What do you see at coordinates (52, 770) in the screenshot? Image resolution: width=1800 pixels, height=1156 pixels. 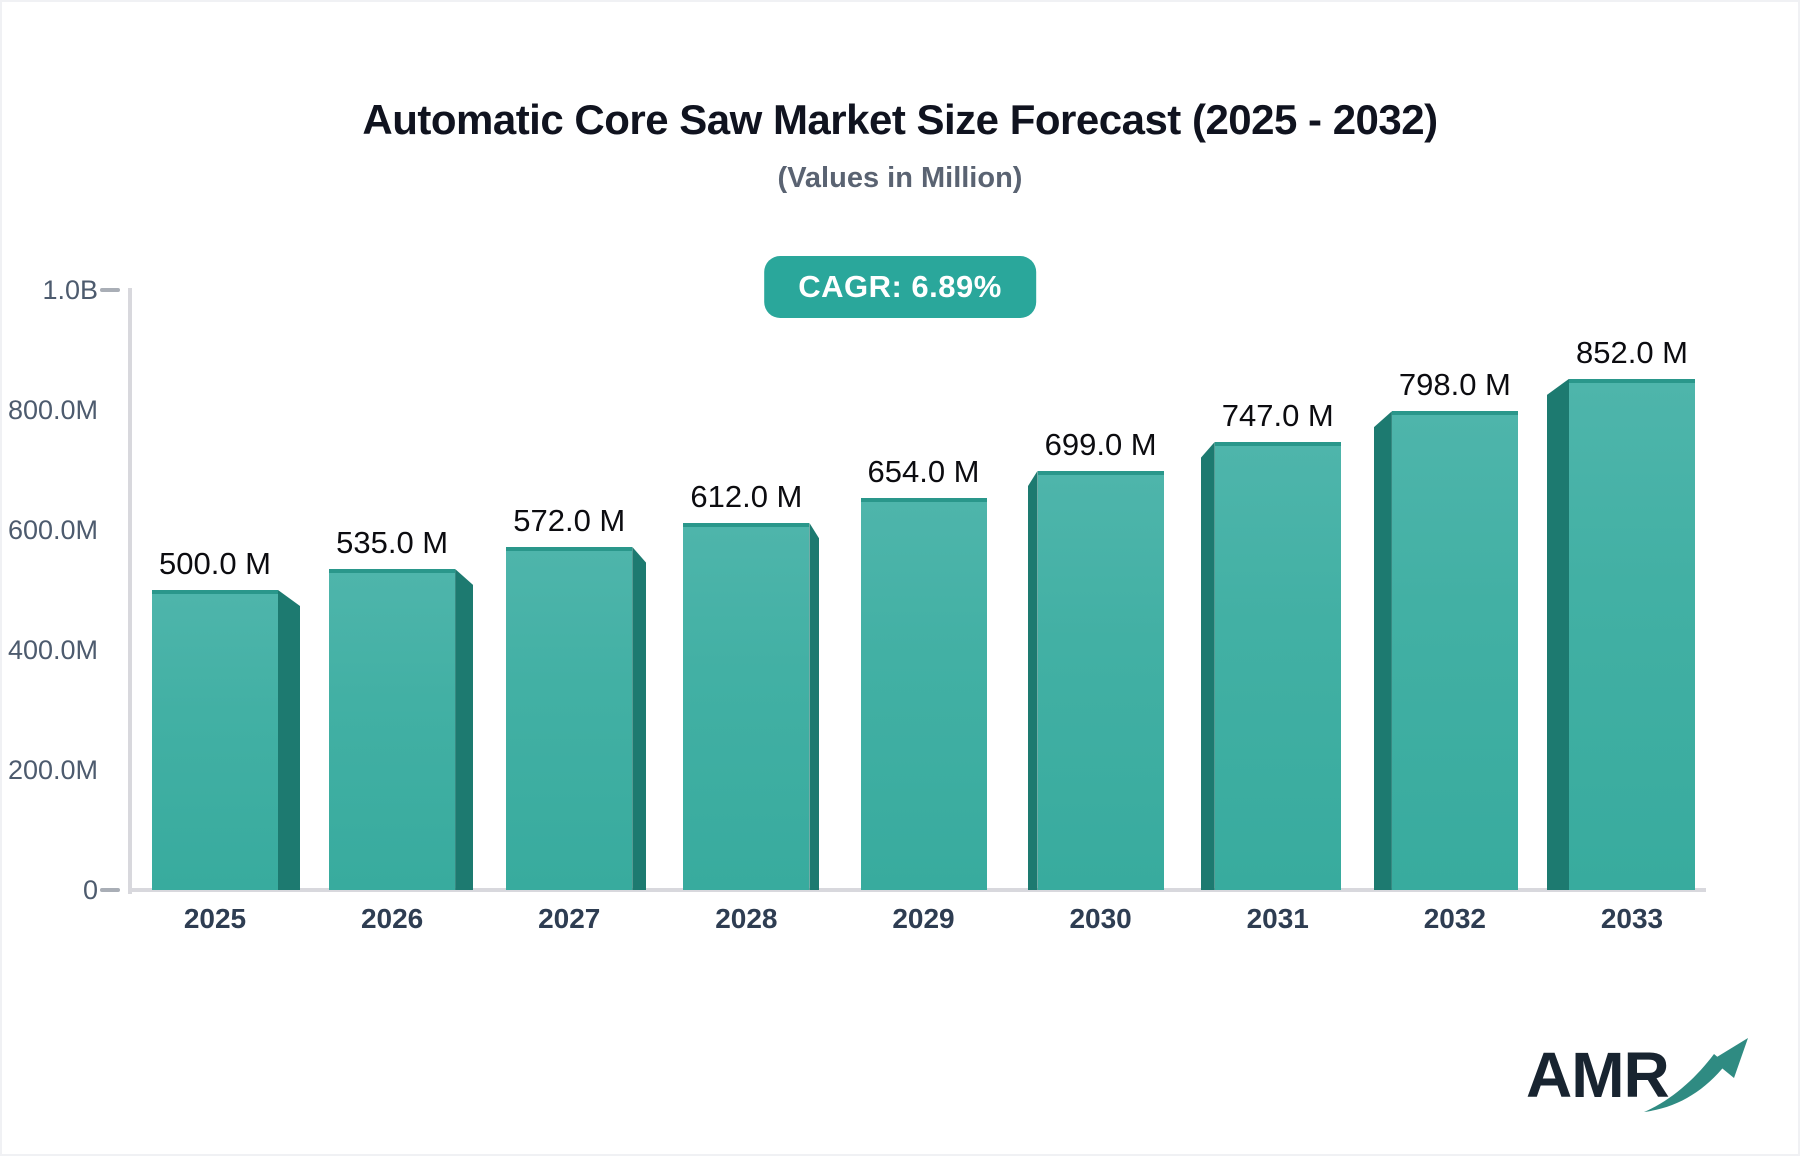 I see `y-axis-tick-label: 200.0M` at bounding box center [52, 770].